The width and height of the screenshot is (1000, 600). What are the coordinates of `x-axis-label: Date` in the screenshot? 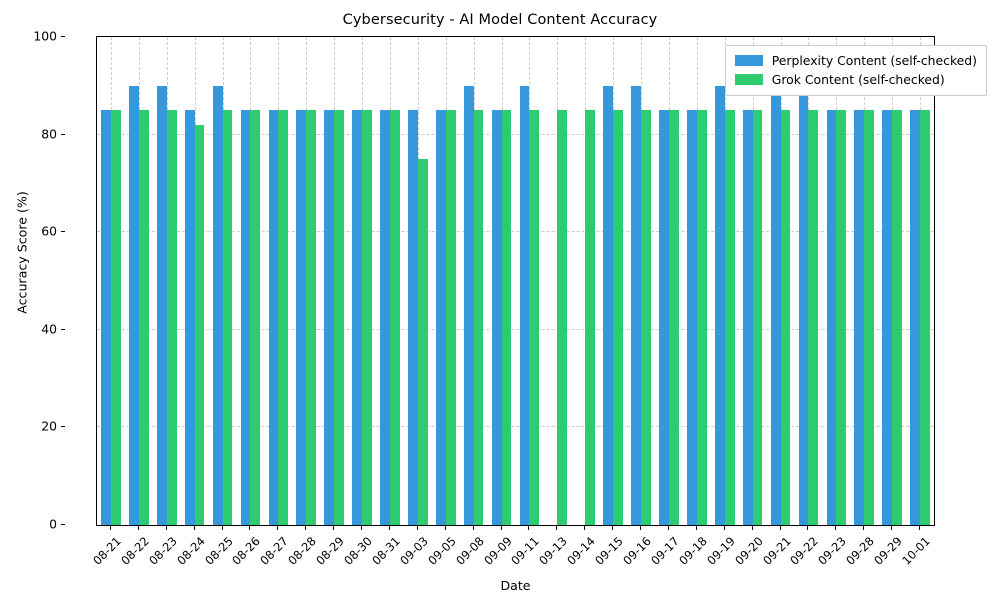 It's located at (515, 585).